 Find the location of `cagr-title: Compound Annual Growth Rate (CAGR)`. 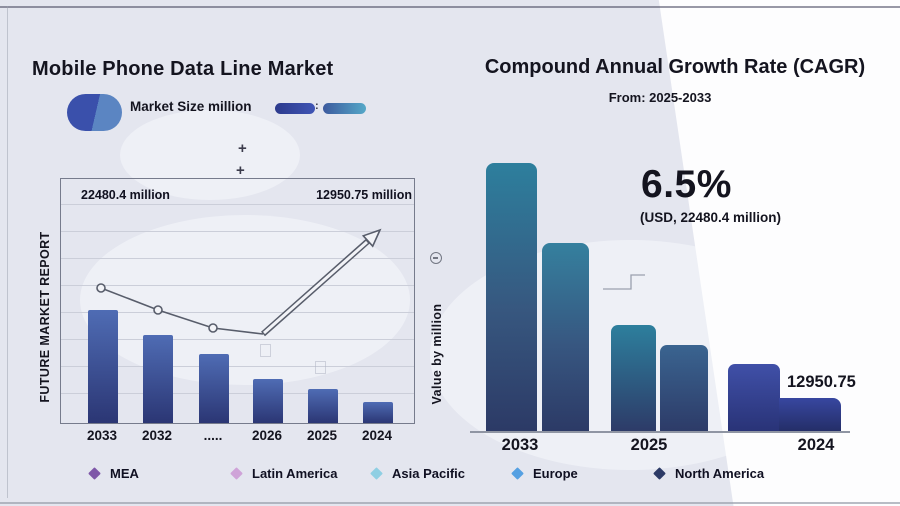

cagr-title: Compound Annual Growth Rate (CAGR) is located at coordinates (675, 67).